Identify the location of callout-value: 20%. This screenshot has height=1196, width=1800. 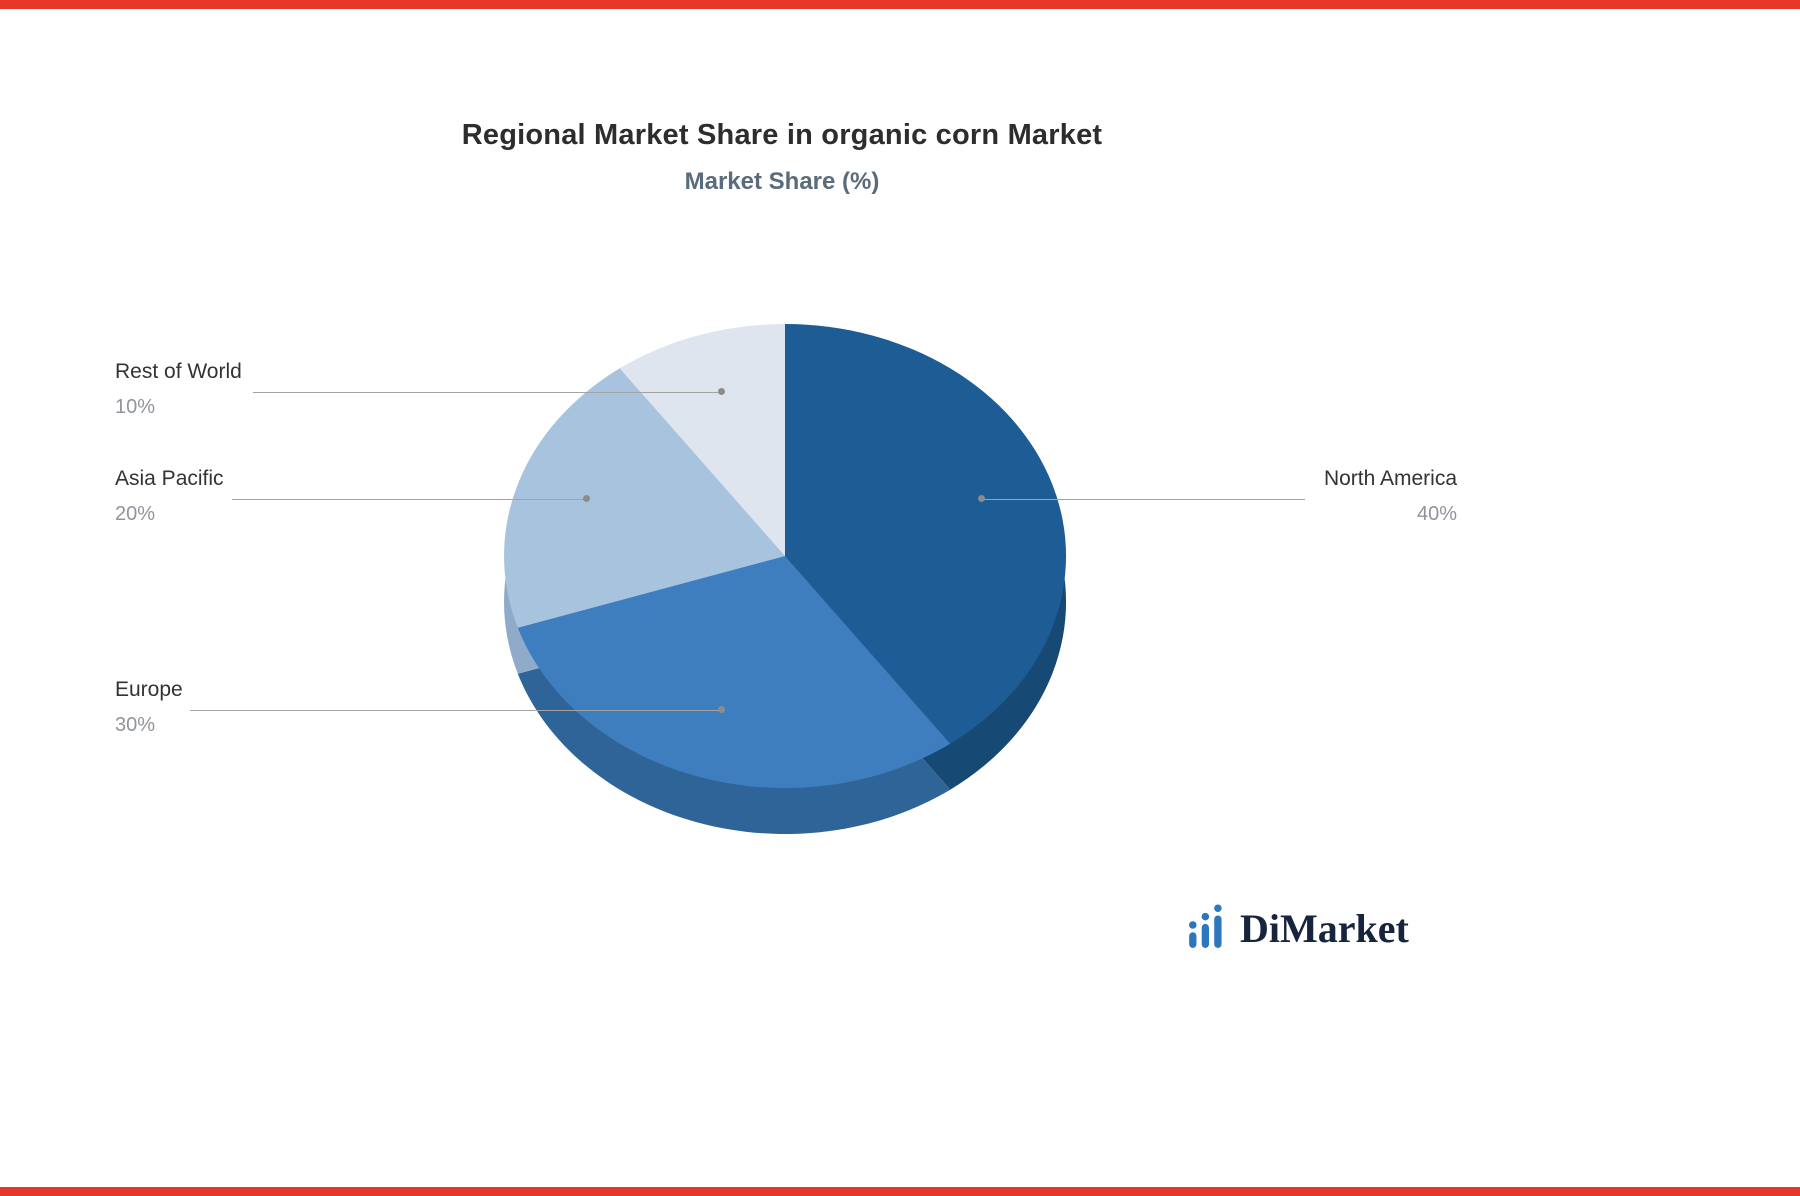
(135, 514).